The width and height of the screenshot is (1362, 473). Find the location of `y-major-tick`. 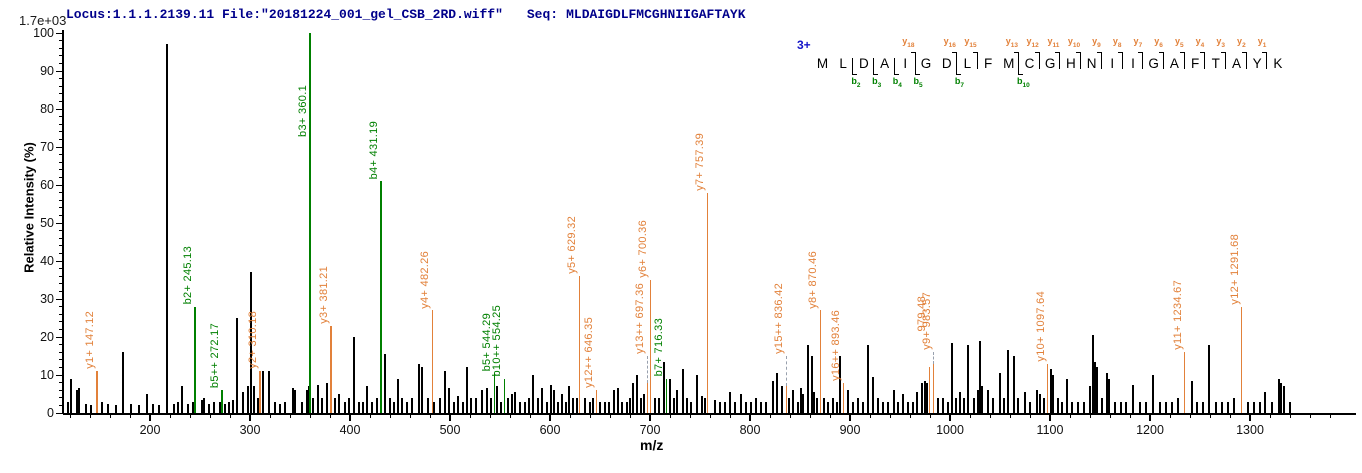

y-major-tick is located at coordinates (59, 223).